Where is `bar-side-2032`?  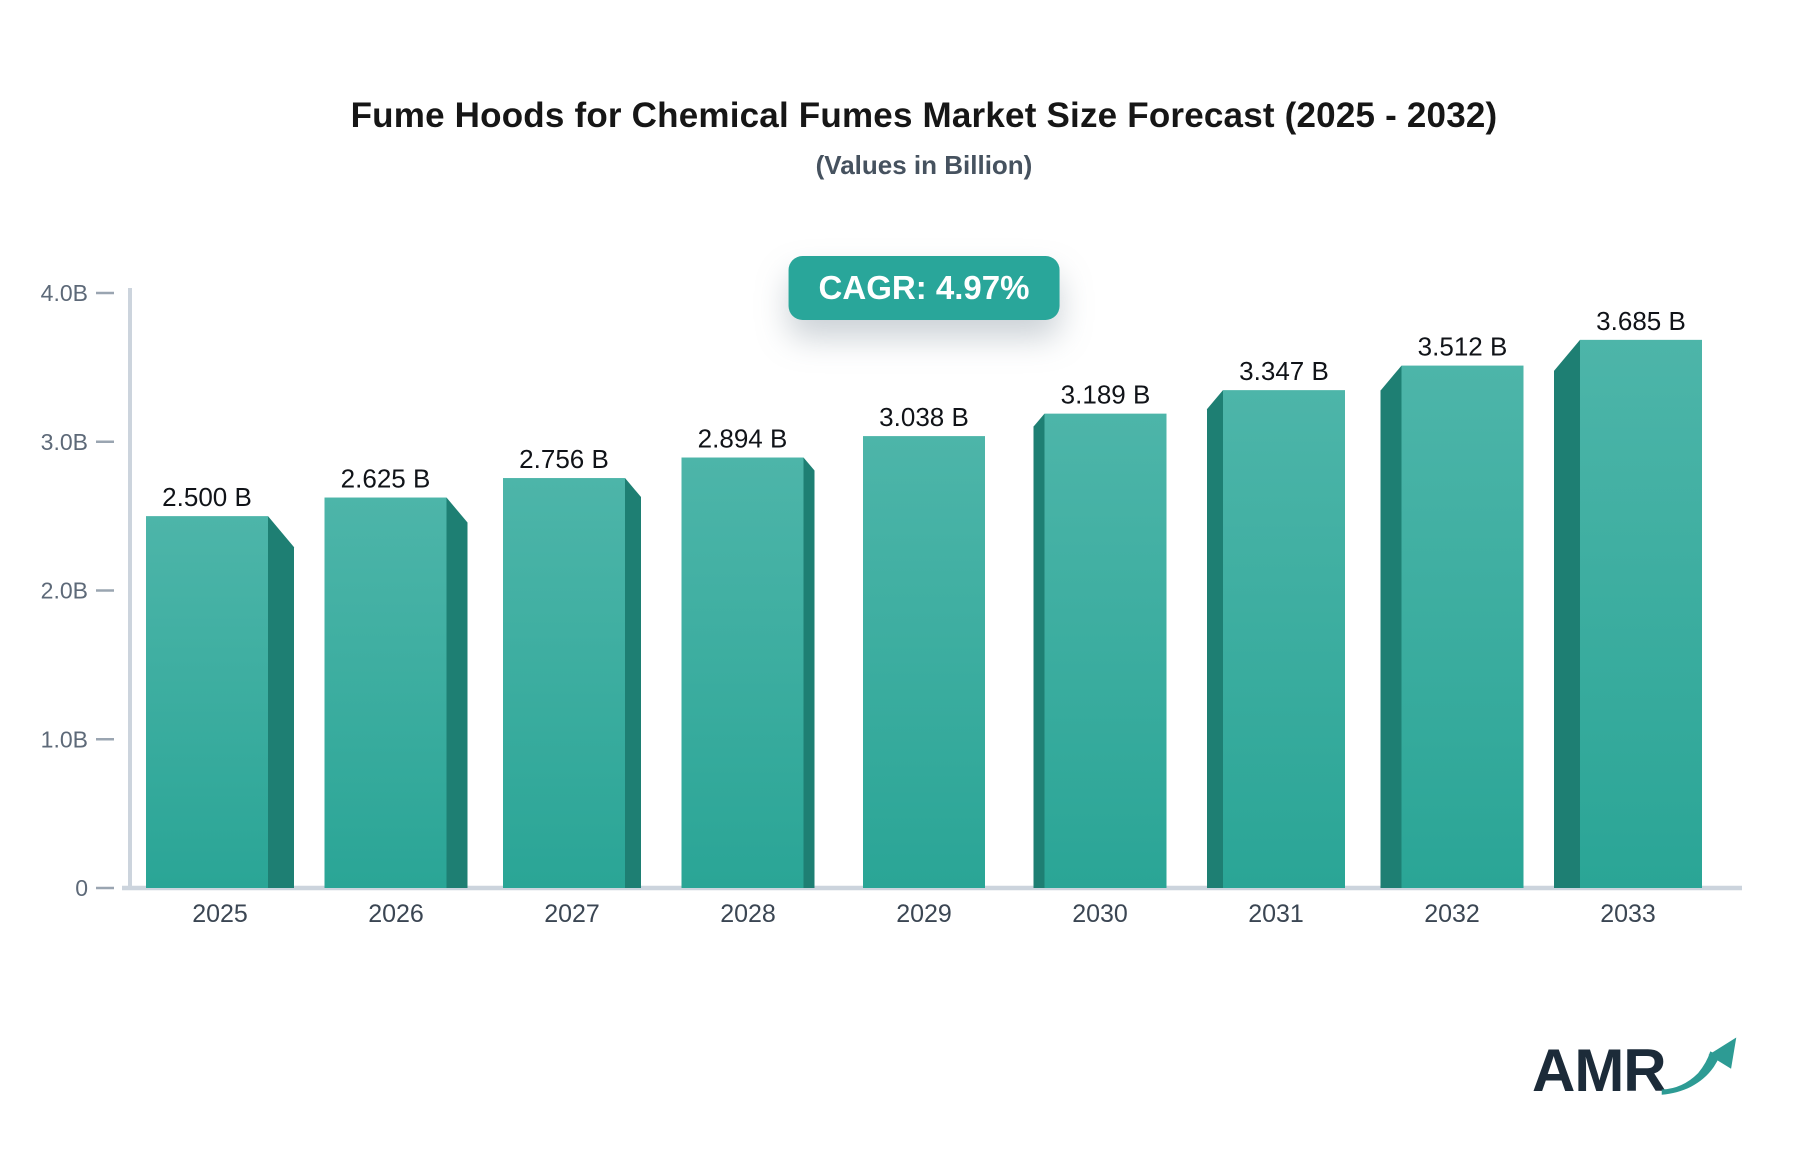
bar-side-2032 is located at coordinates (1391, 627).